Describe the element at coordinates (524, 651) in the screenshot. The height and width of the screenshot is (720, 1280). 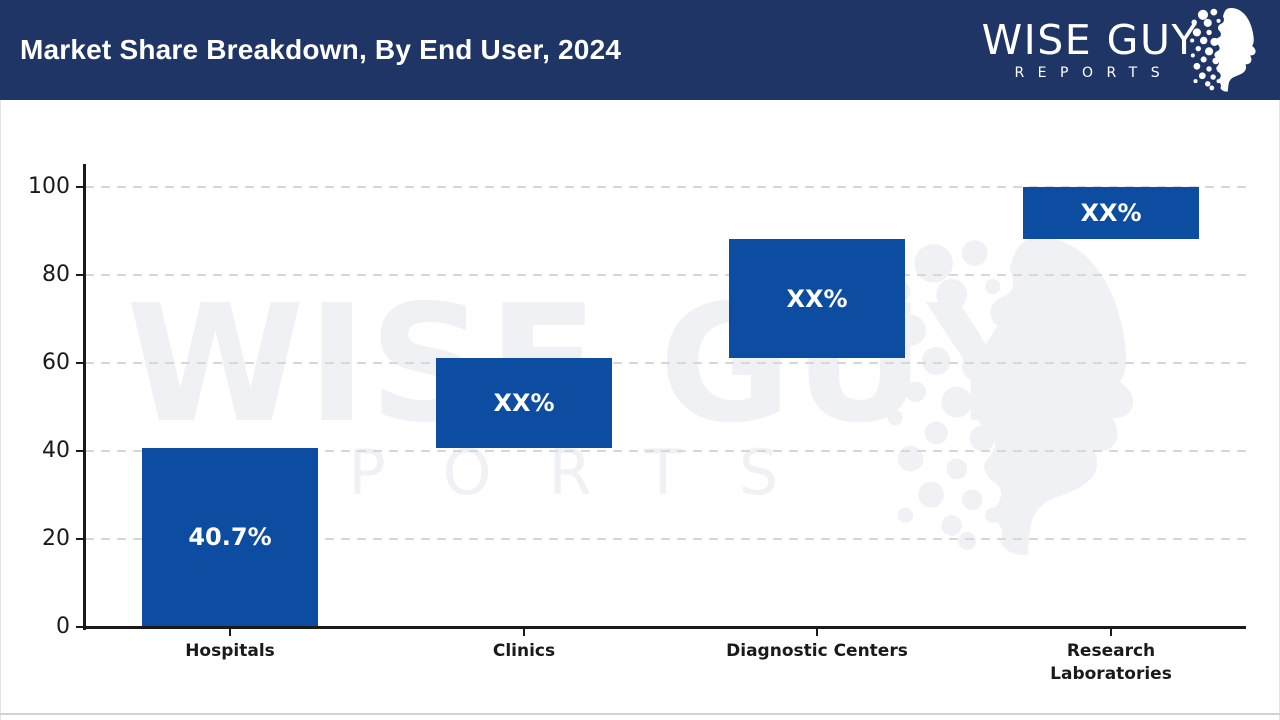
I see `x-category-label: Clinics` at that location.